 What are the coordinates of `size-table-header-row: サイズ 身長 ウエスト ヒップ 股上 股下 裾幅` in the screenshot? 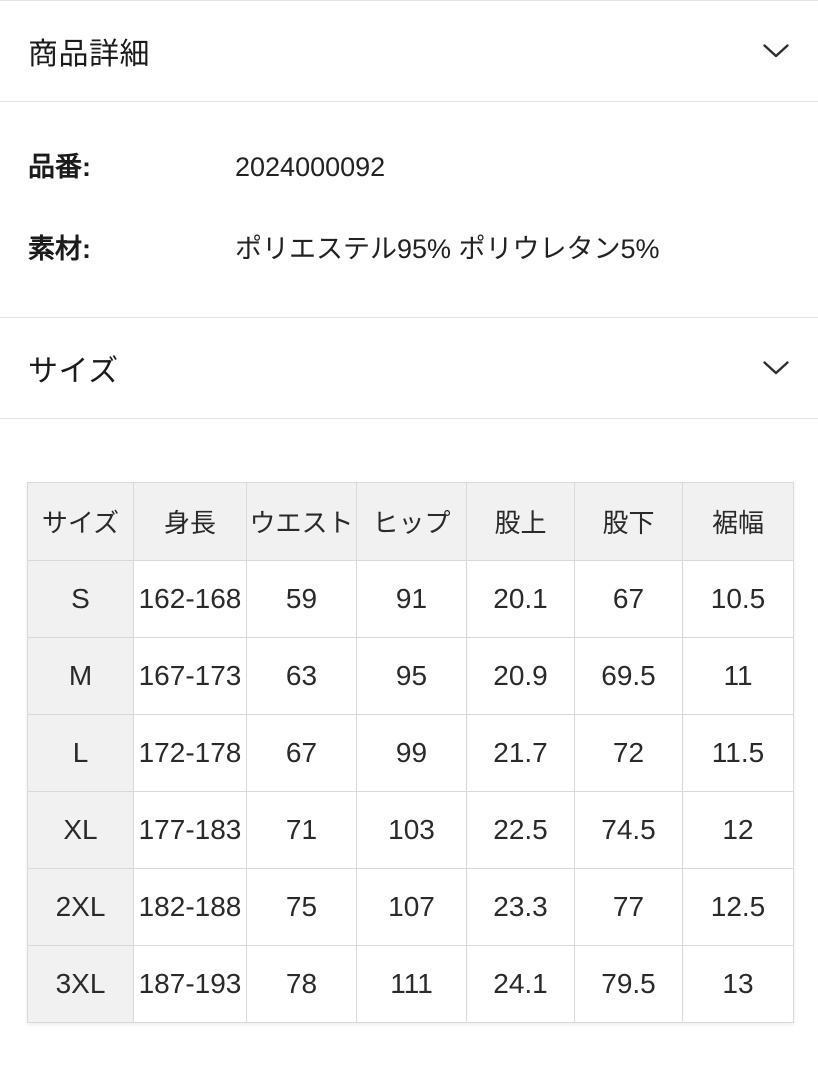 It's located at (410, 521).